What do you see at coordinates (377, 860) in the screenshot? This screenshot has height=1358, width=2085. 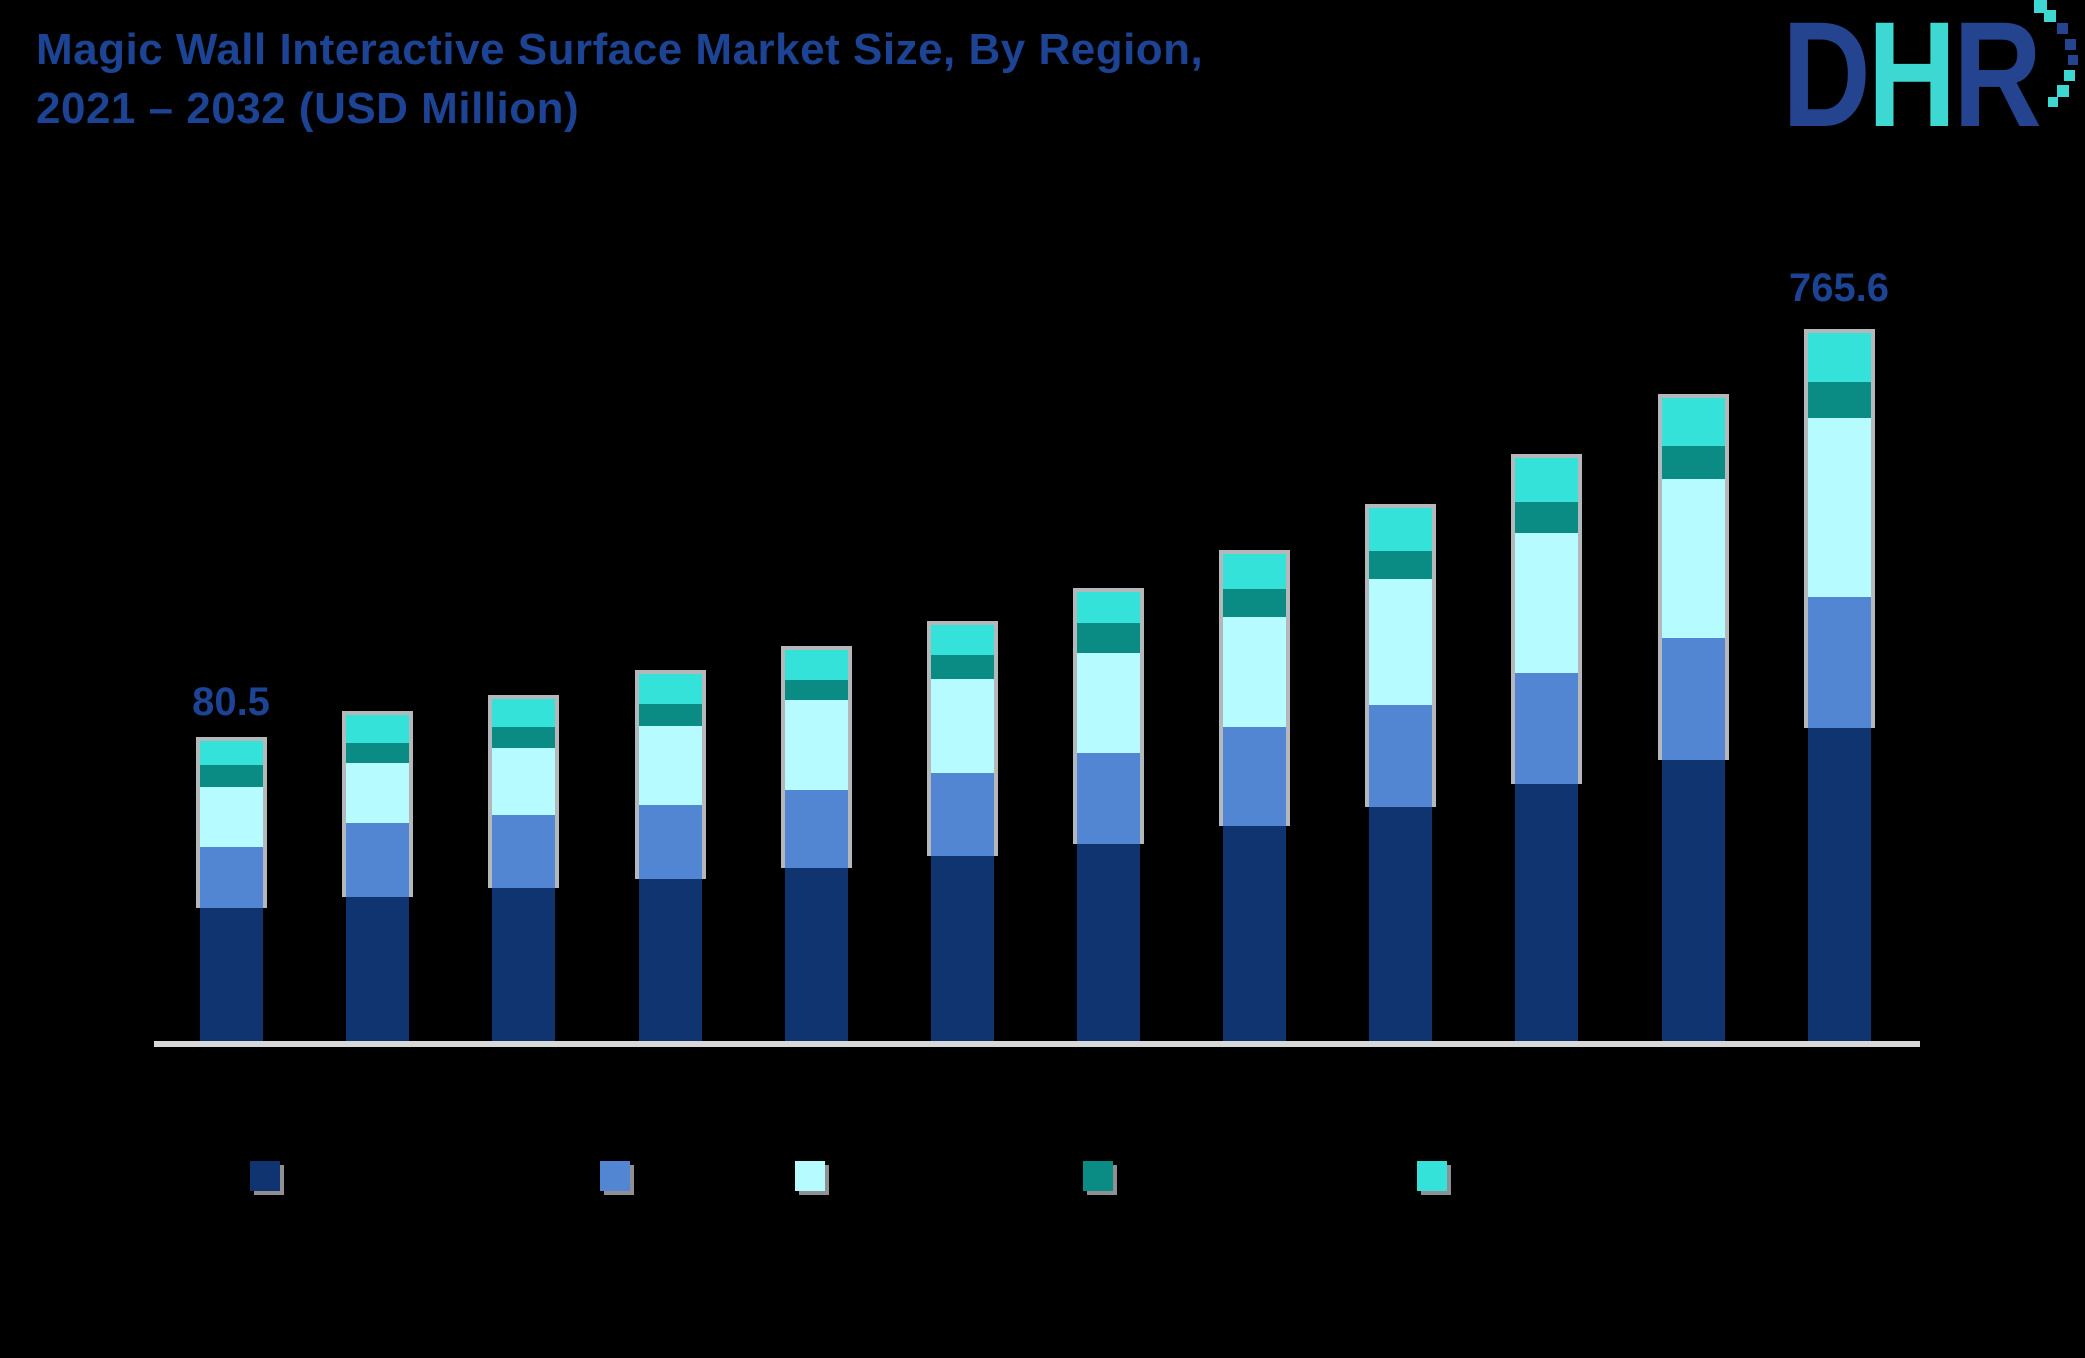 I see `bar-2022-segment-blue` at bounding box center [377, 860].